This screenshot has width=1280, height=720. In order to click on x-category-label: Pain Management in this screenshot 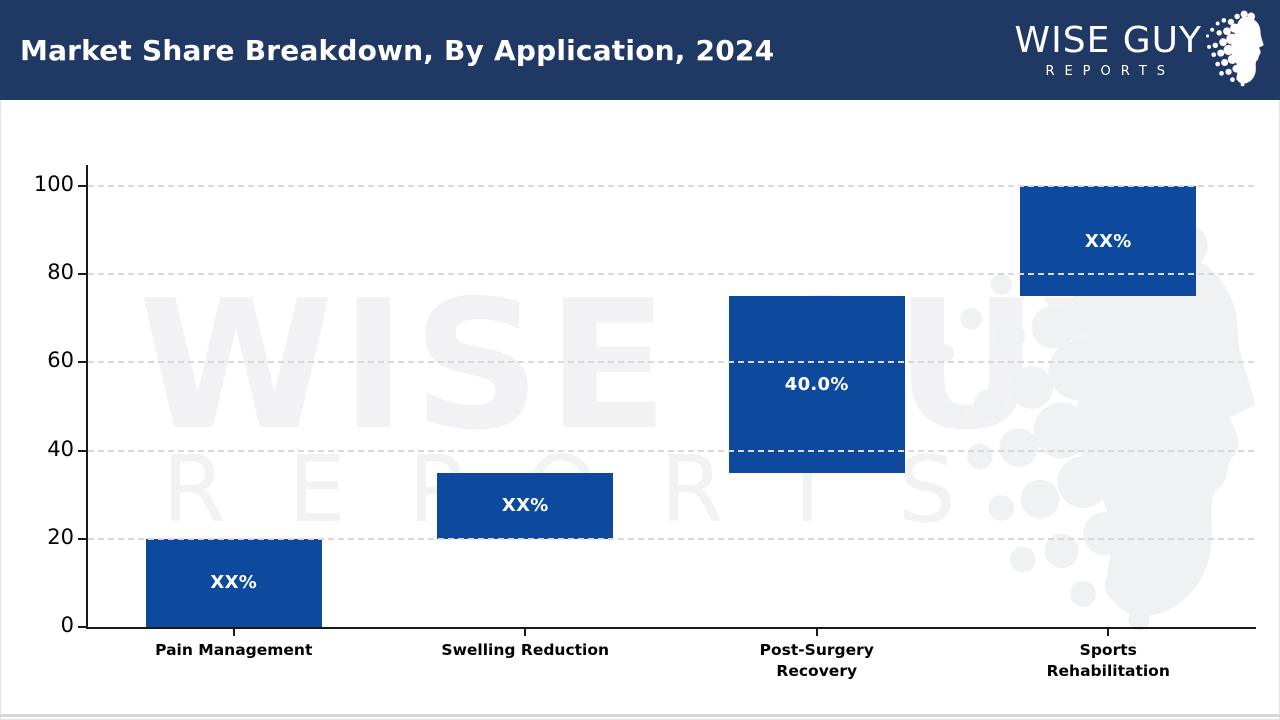, I will do `click(234, 650)`.